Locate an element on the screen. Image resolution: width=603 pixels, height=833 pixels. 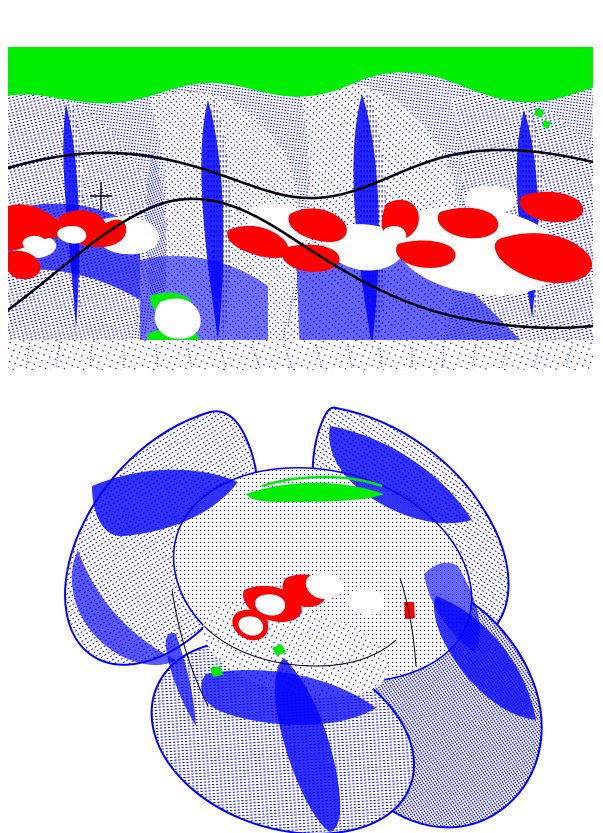
bottom-fringe is located at coordinates (300, 355).